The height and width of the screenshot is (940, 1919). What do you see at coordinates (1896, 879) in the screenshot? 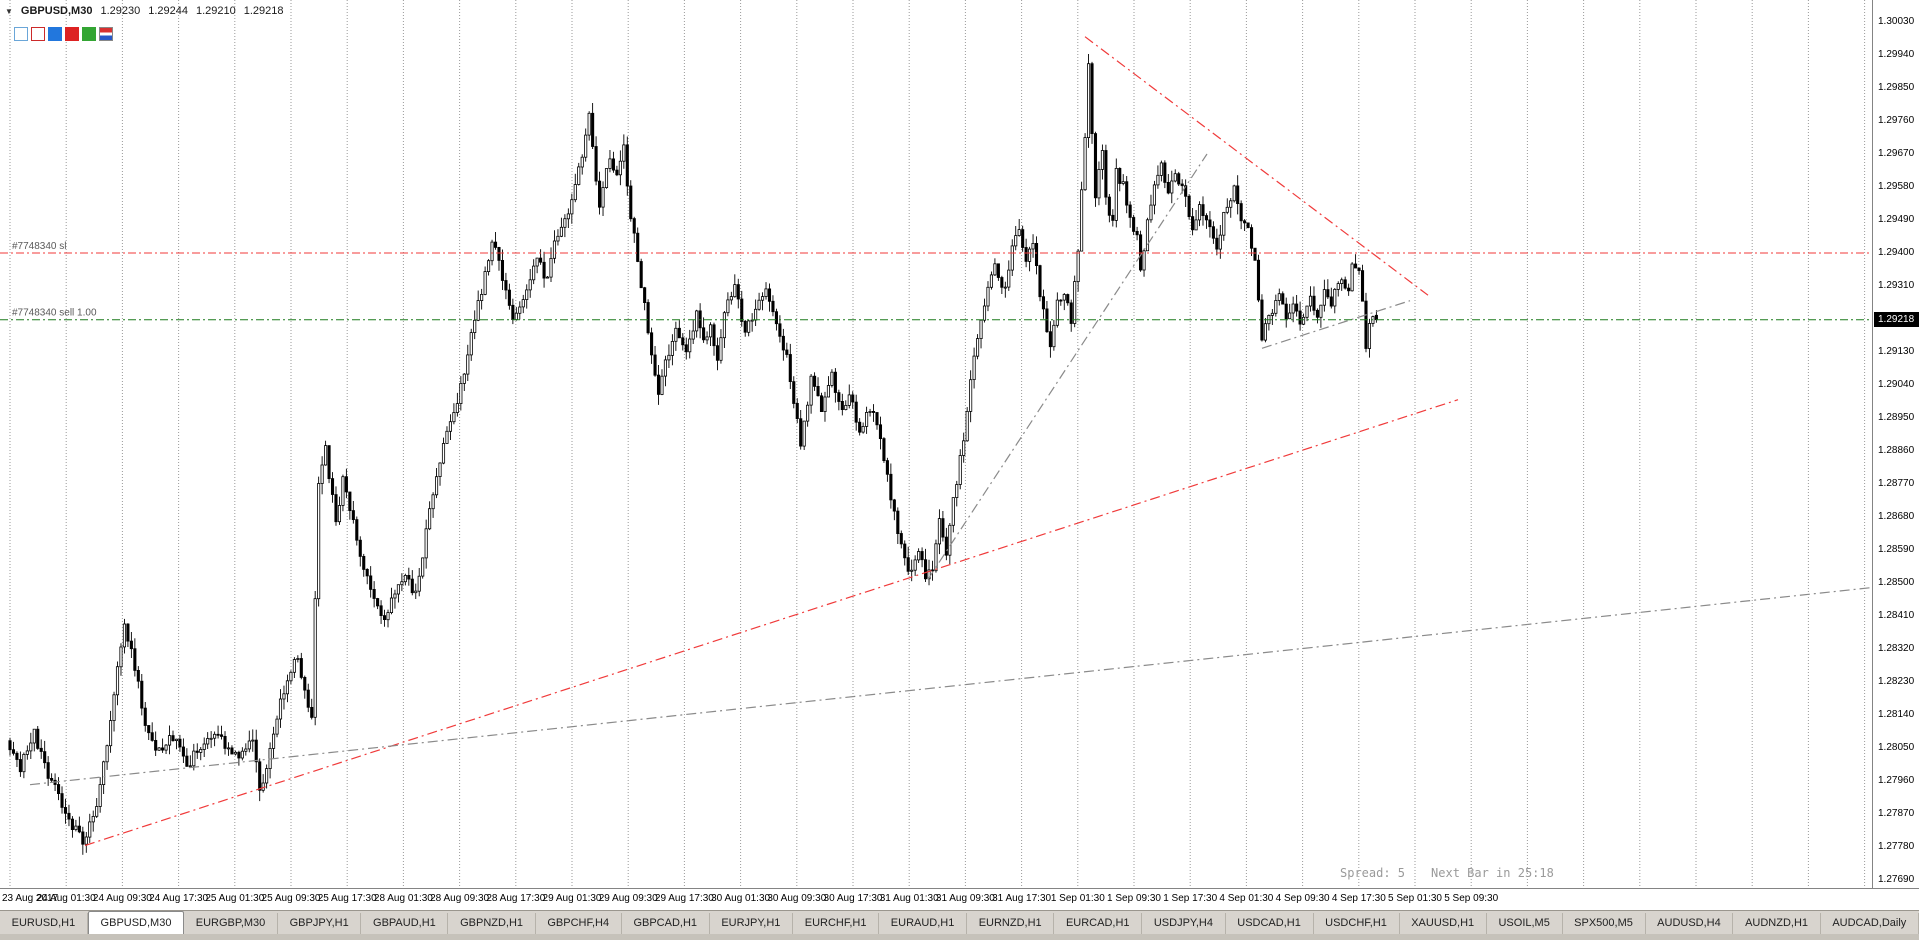
I see `price-axis-label: 1.27690` at bounding box center [1896, 879].